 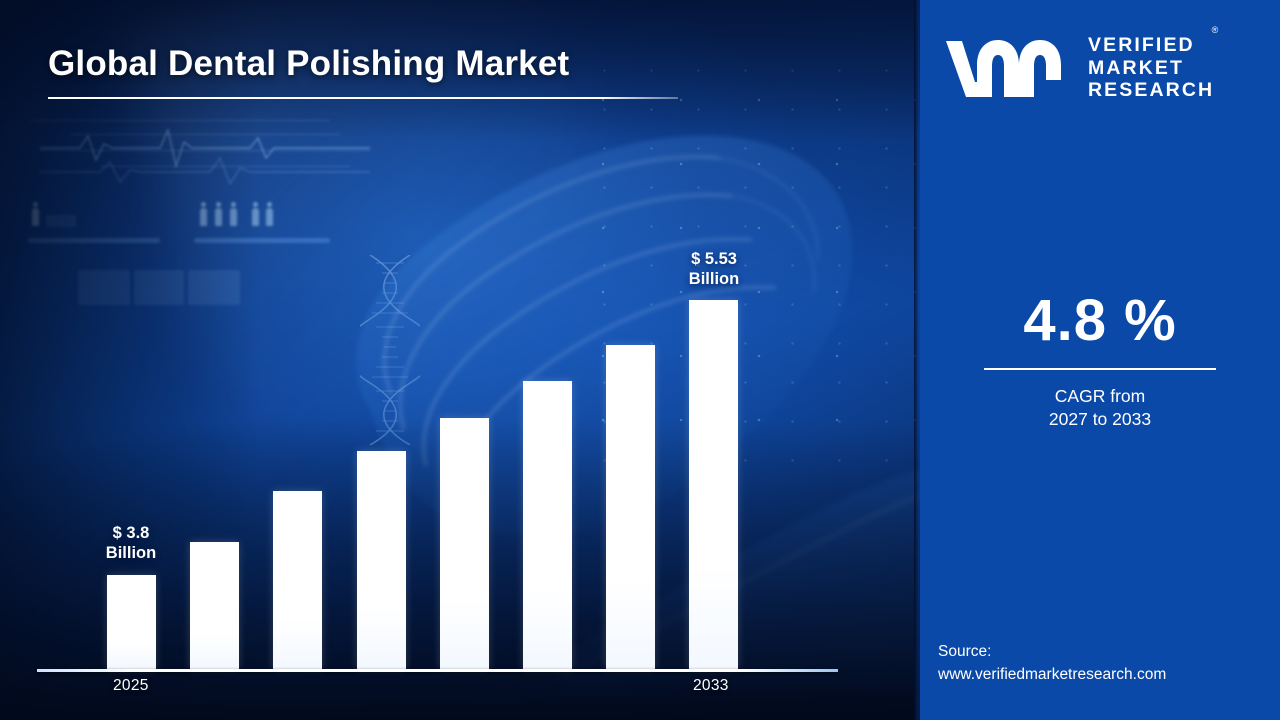 I want to click on logo-line-market: MARKET, so click(x=1136, y=67).